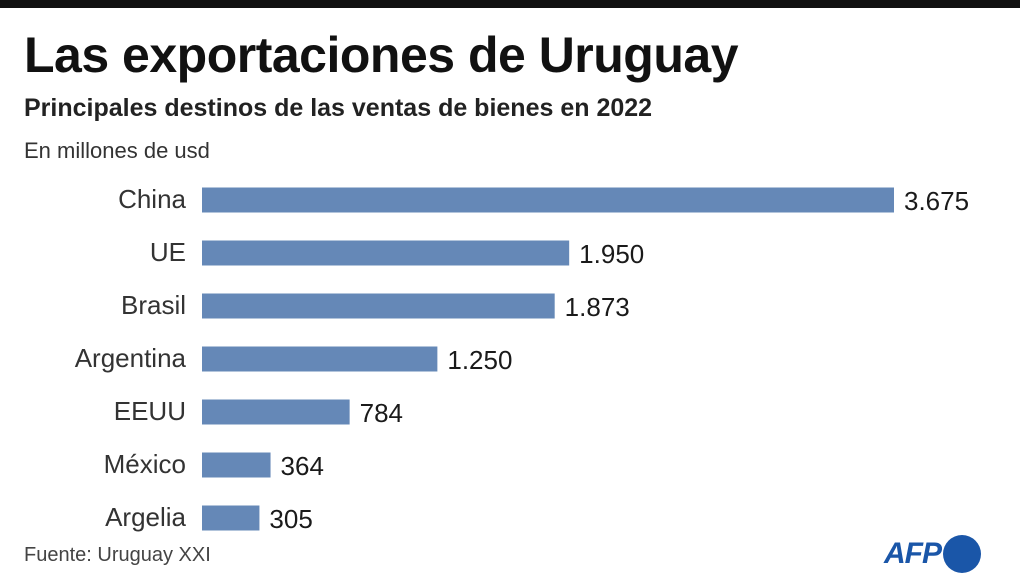  I want to click on source-note: Fuente: Uruguay XXI, so click(117, 555).